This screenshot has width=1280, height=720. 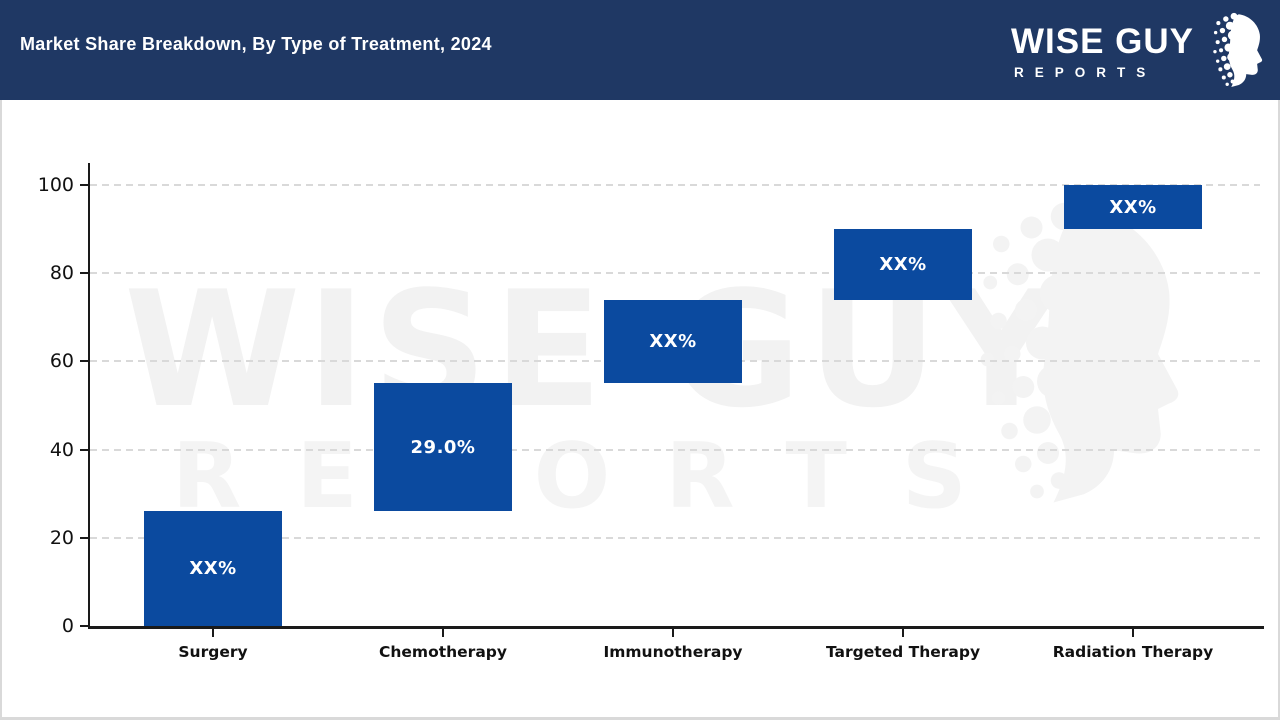 I want to click on bar-immunotherapy: XX%, so click(x=673, y=341).